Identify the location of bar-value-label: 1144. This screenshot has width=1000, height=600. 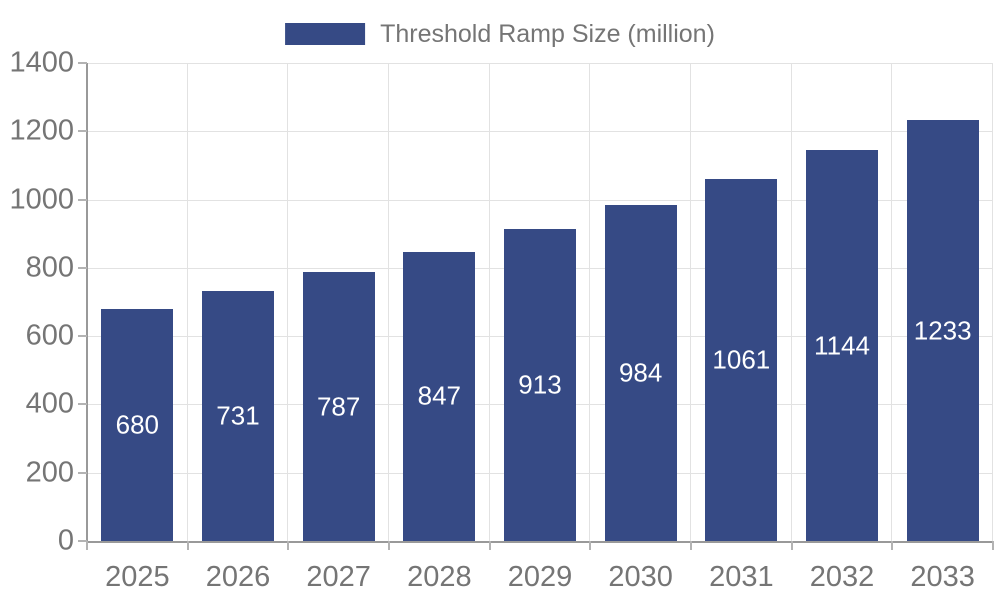
(842, 345).